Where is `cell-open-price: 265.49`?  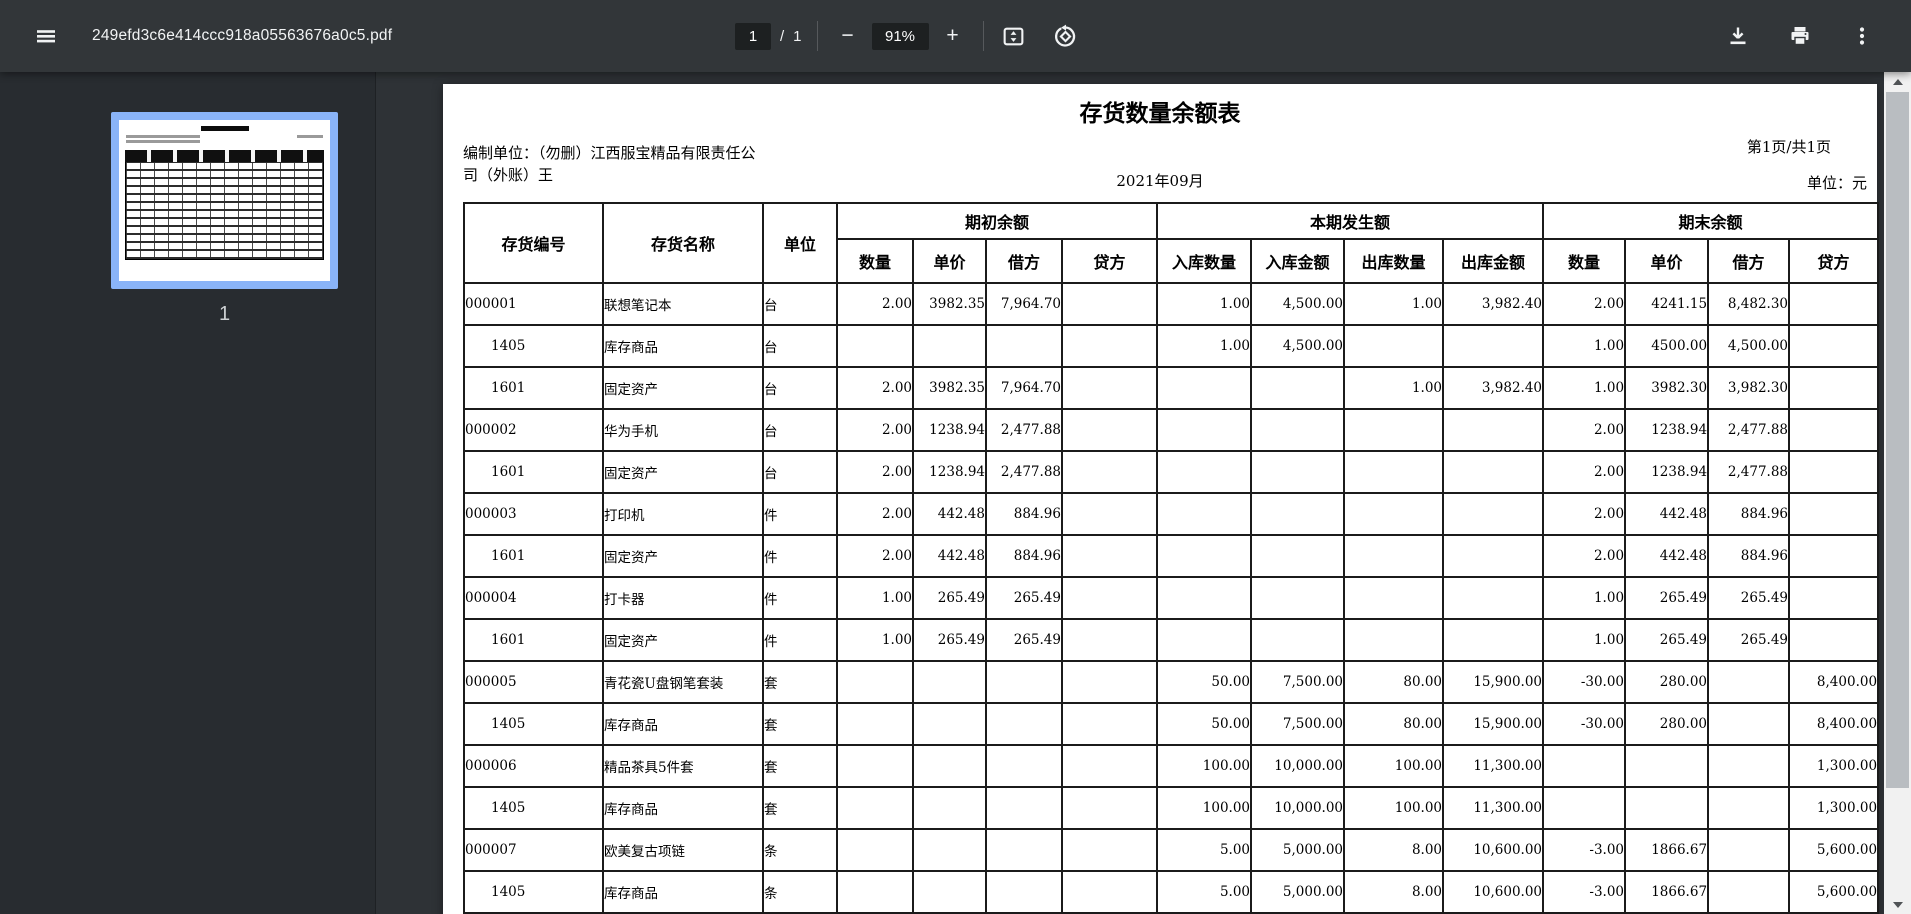
cell-open-price: 265.49 is located at coordinates (949, 640).